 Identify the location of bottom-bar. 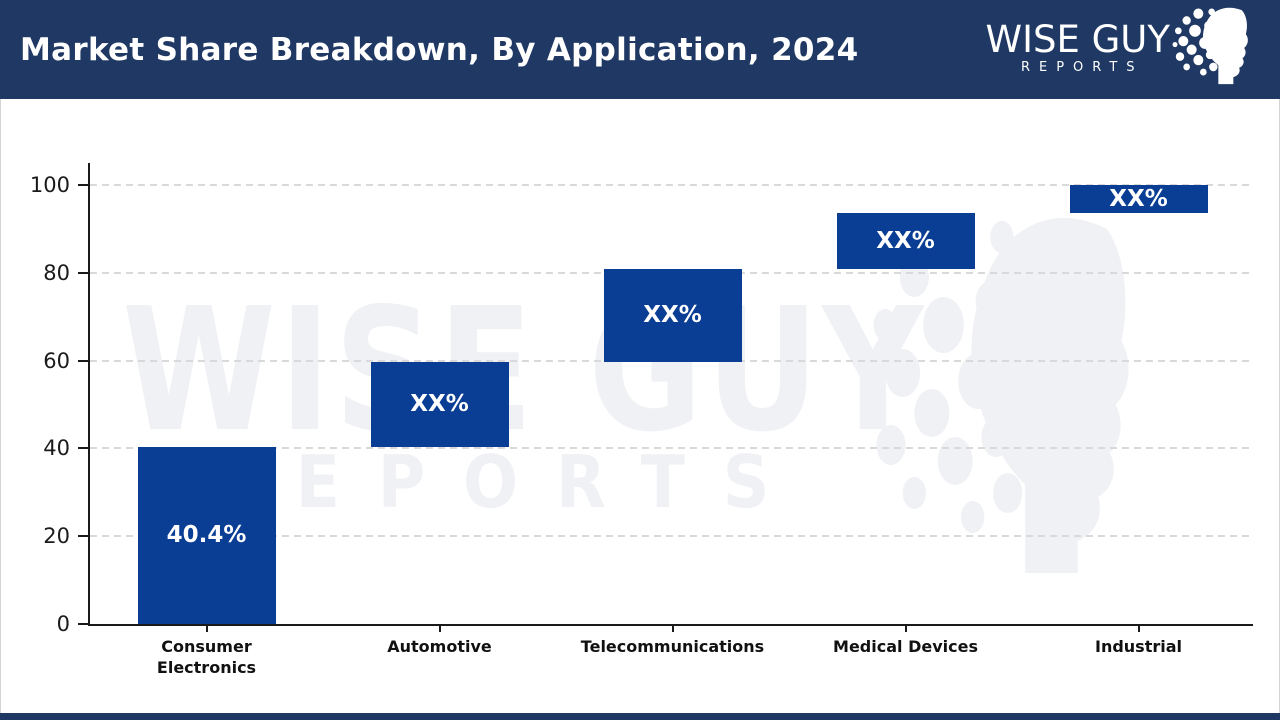
(640, 716).